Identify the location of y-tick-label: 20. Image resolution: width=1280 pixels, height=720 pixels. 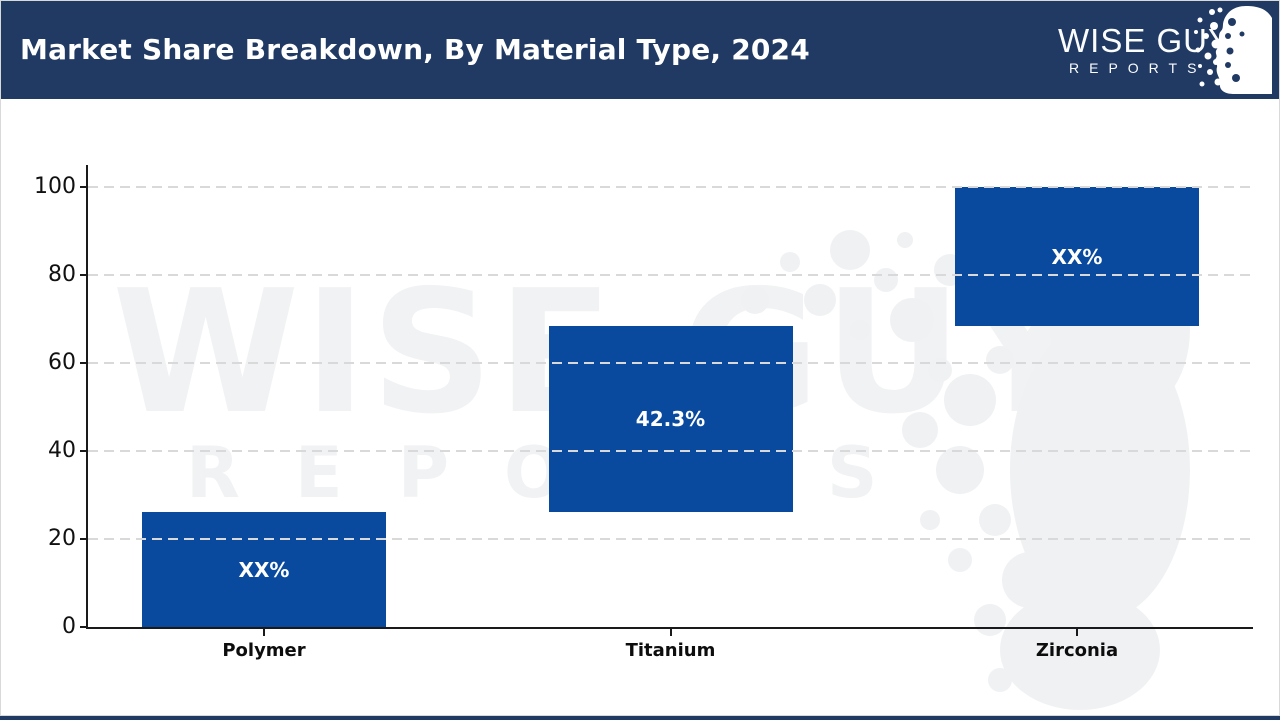
(62, 538).